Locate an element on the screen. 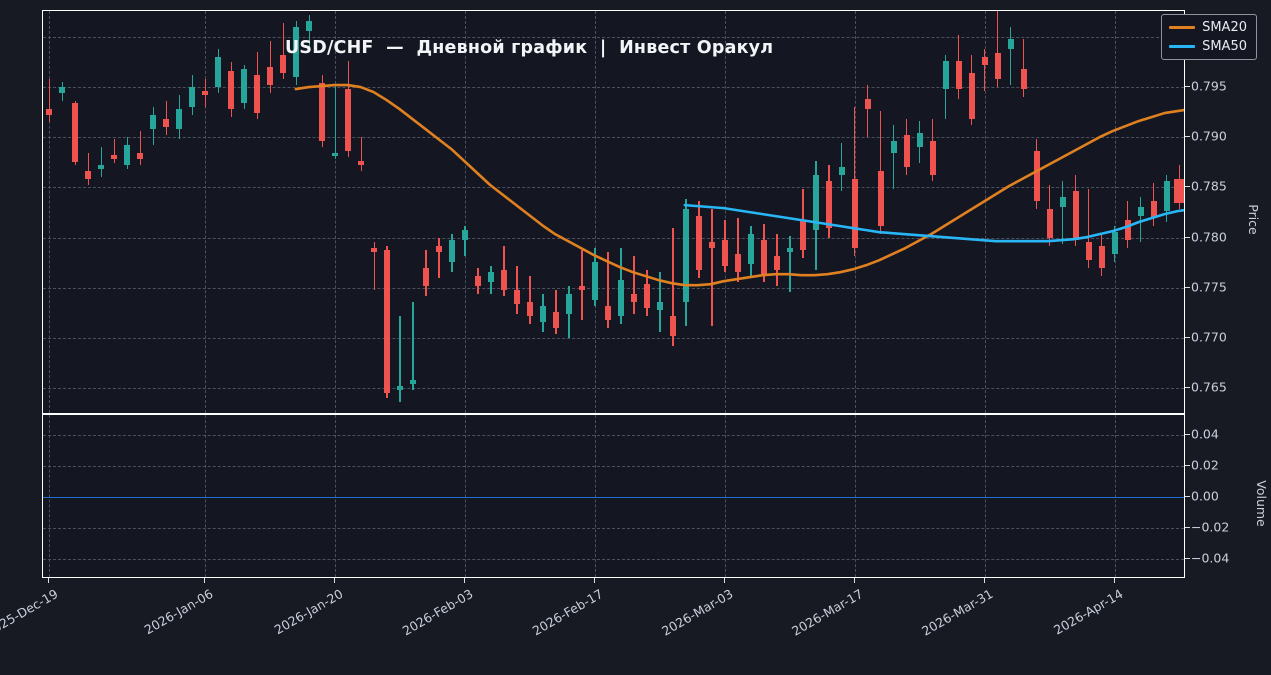 Image resolution: width=1271 pixels, height=675 pixels. price-tick-mark is located at coordinates (1187, 137).